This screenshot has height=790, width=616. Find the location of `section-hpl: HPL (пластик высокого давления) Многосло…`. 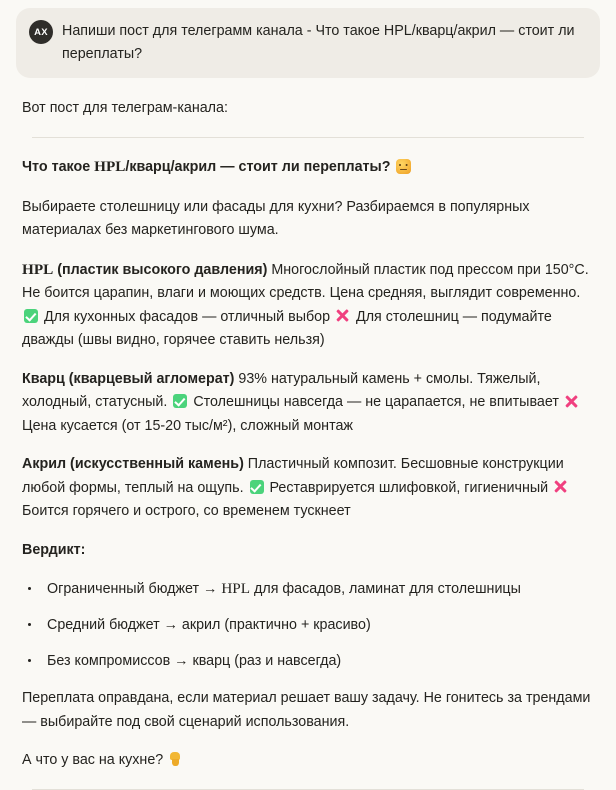

section-hpl: HPL (пластик высокого давления) Многосло… is located at coordinates (311, 305).